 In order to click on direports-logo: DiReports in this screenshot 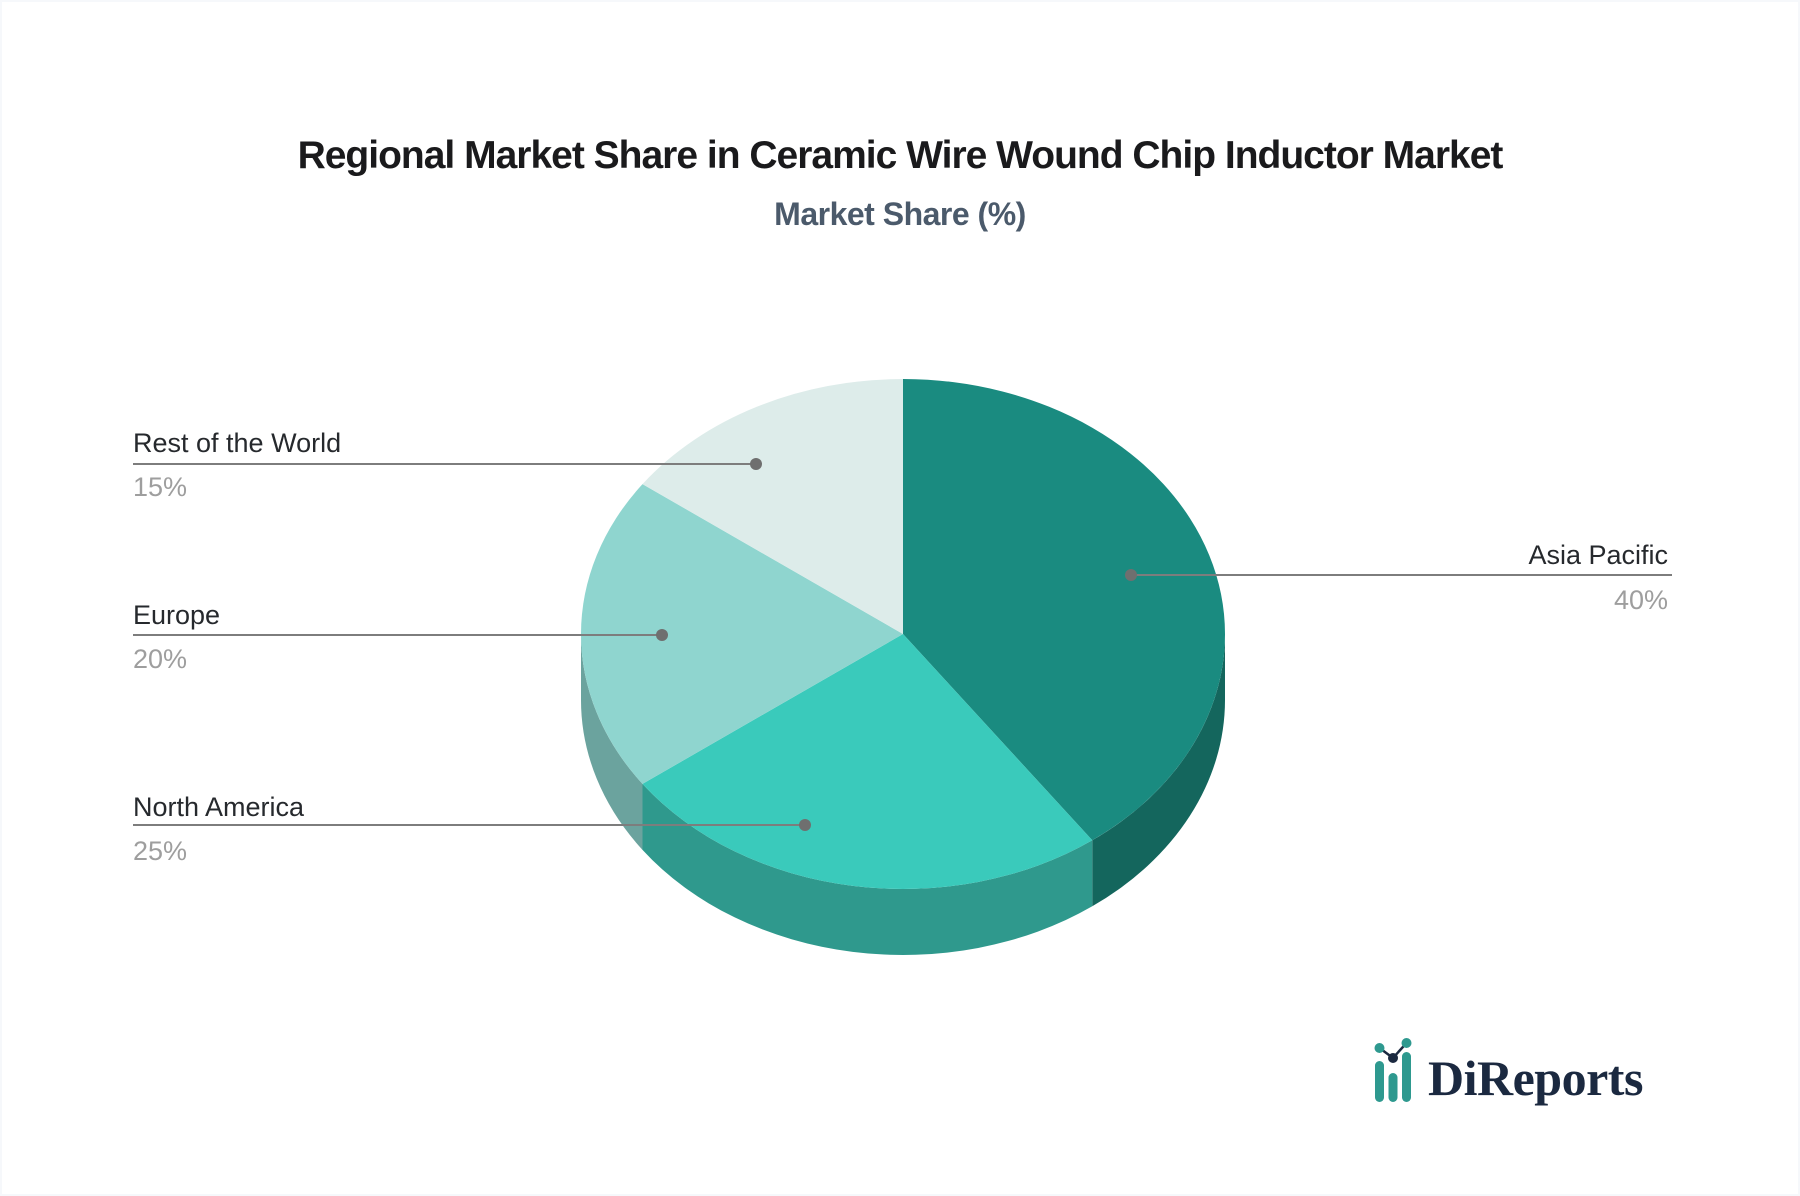, I will do `click(1508, 1069)`.